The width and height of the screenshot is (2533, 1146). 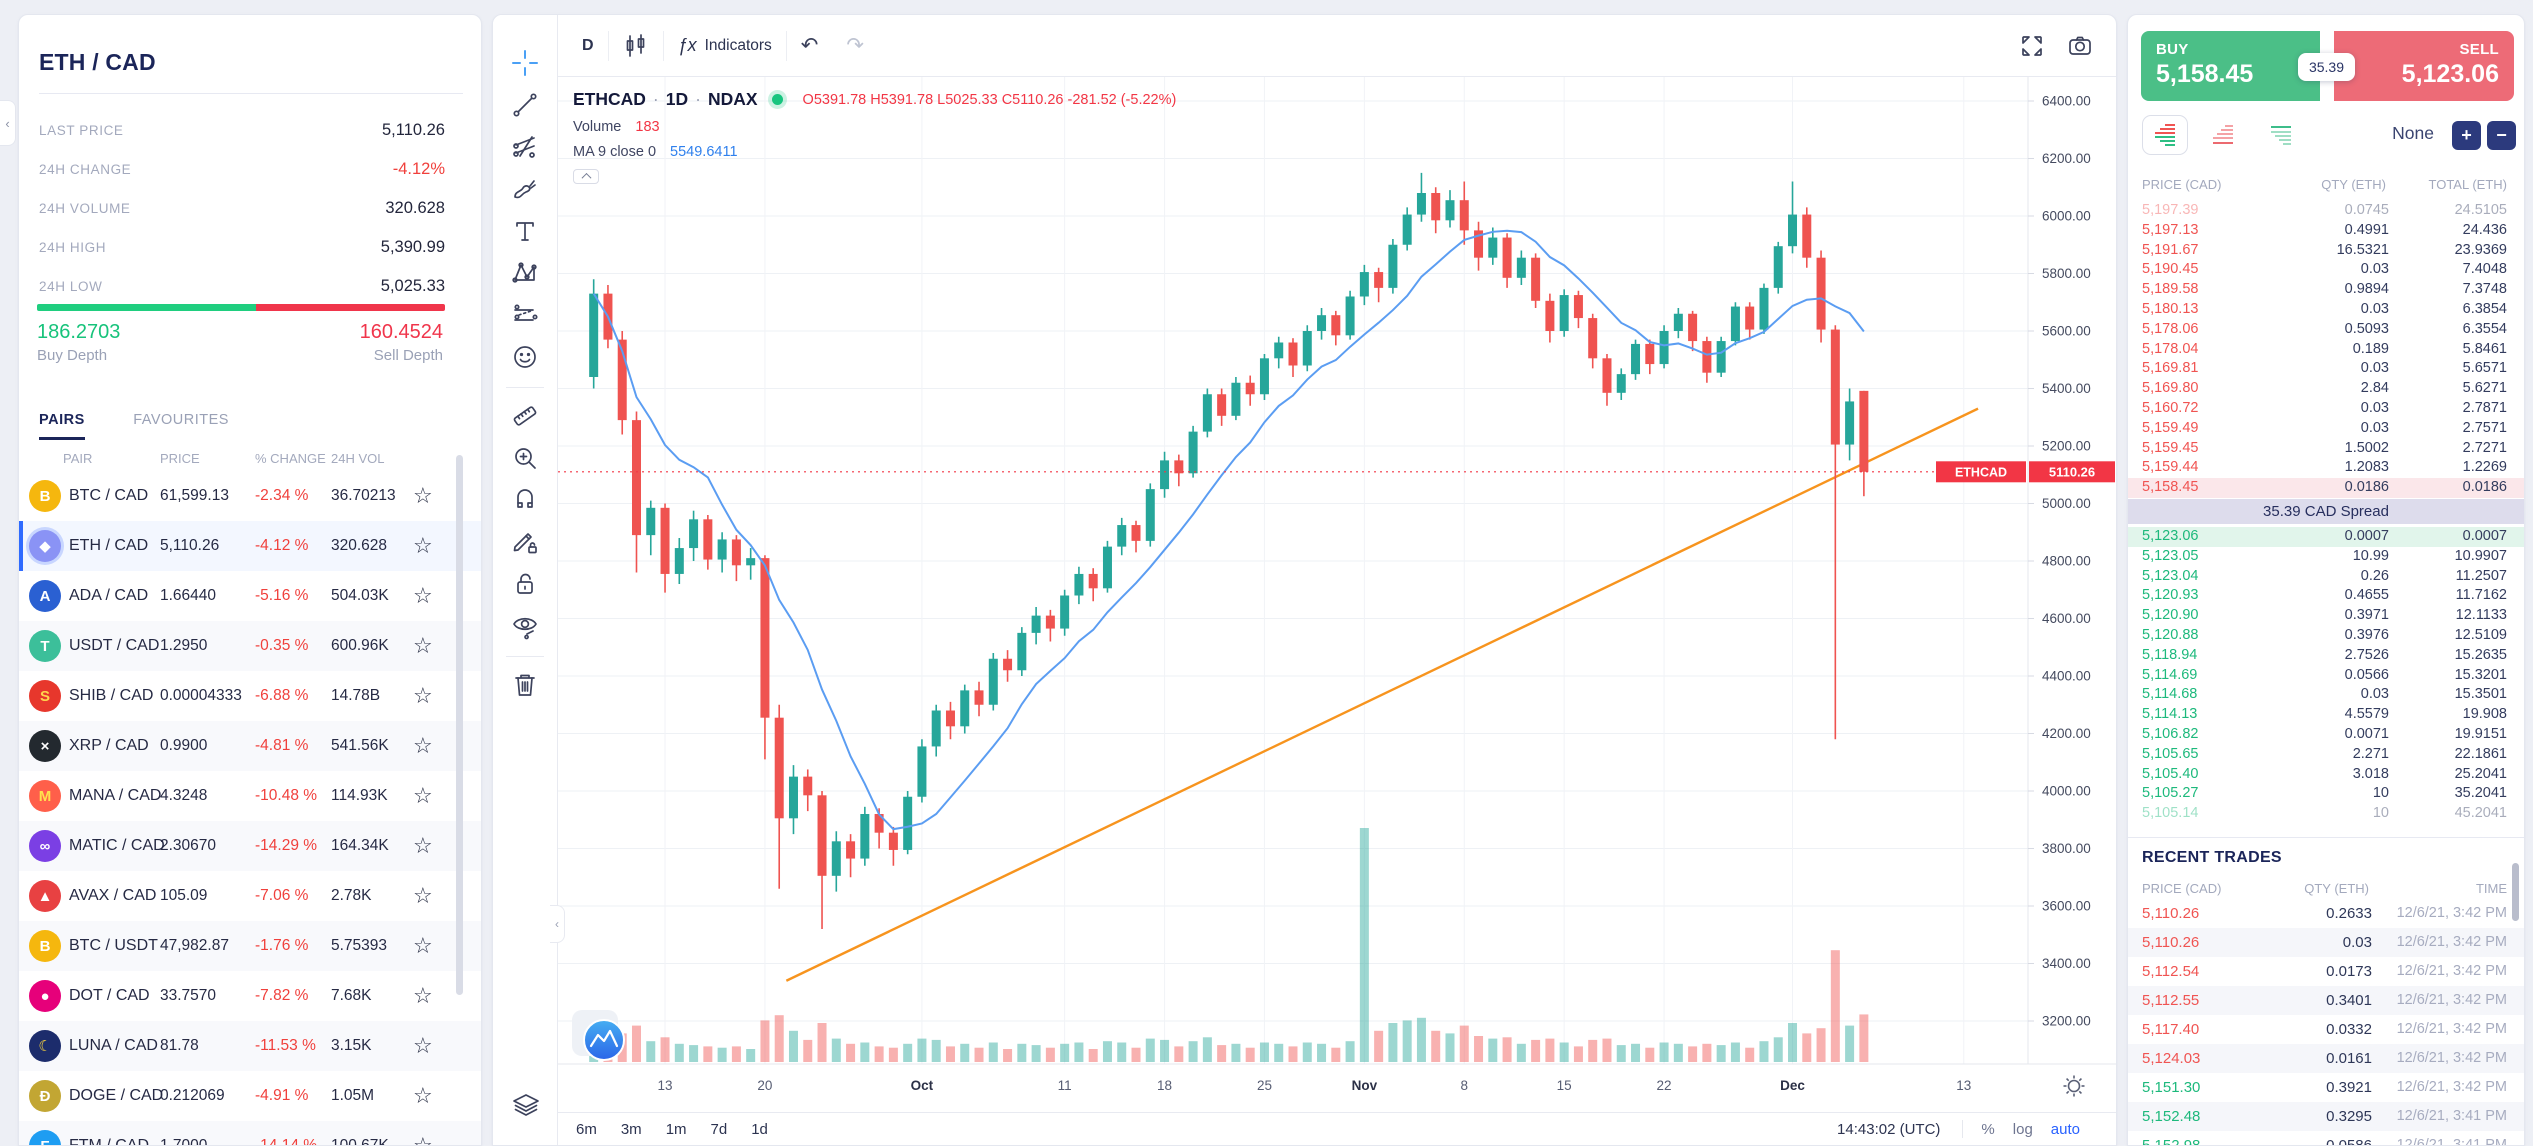 What do you see at coordinates (2032, 46) in the screenshot?
I see `fullscreen-button` at bounding box center [2032, 46].